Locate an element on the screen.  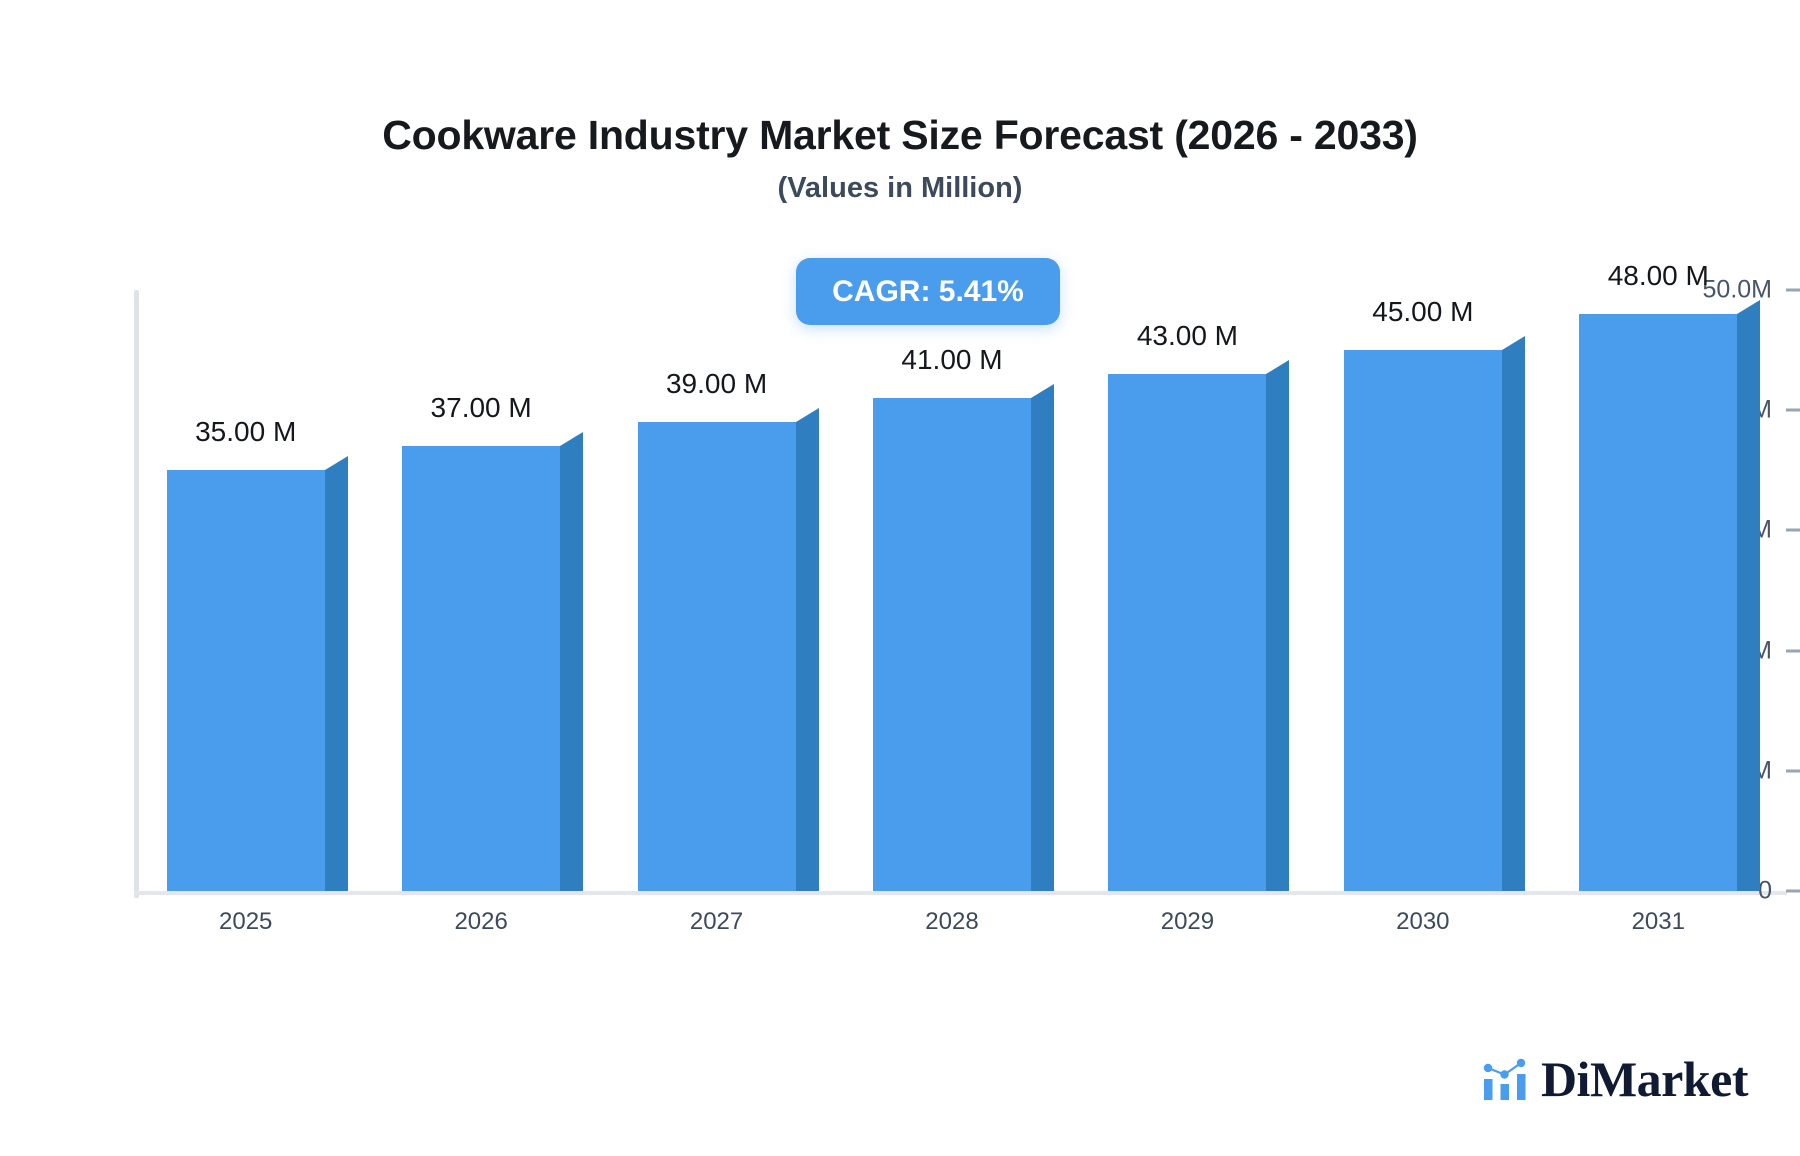
bar-value-label: 37.00 M is located at coordinates (481, 408).